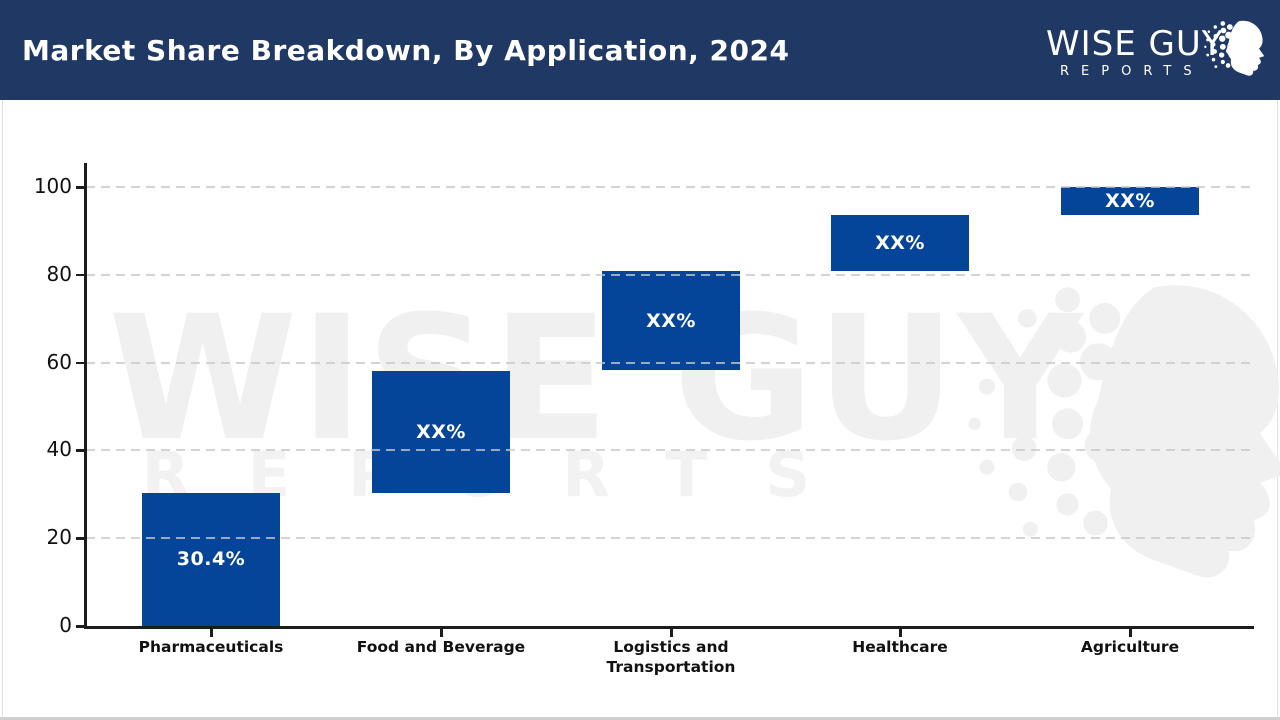 The height and width of the screenshot is (720, 1280). Describe the element at coordinates (59, 449) in the screenshot. I see `y-tick-label: 40` at that location.